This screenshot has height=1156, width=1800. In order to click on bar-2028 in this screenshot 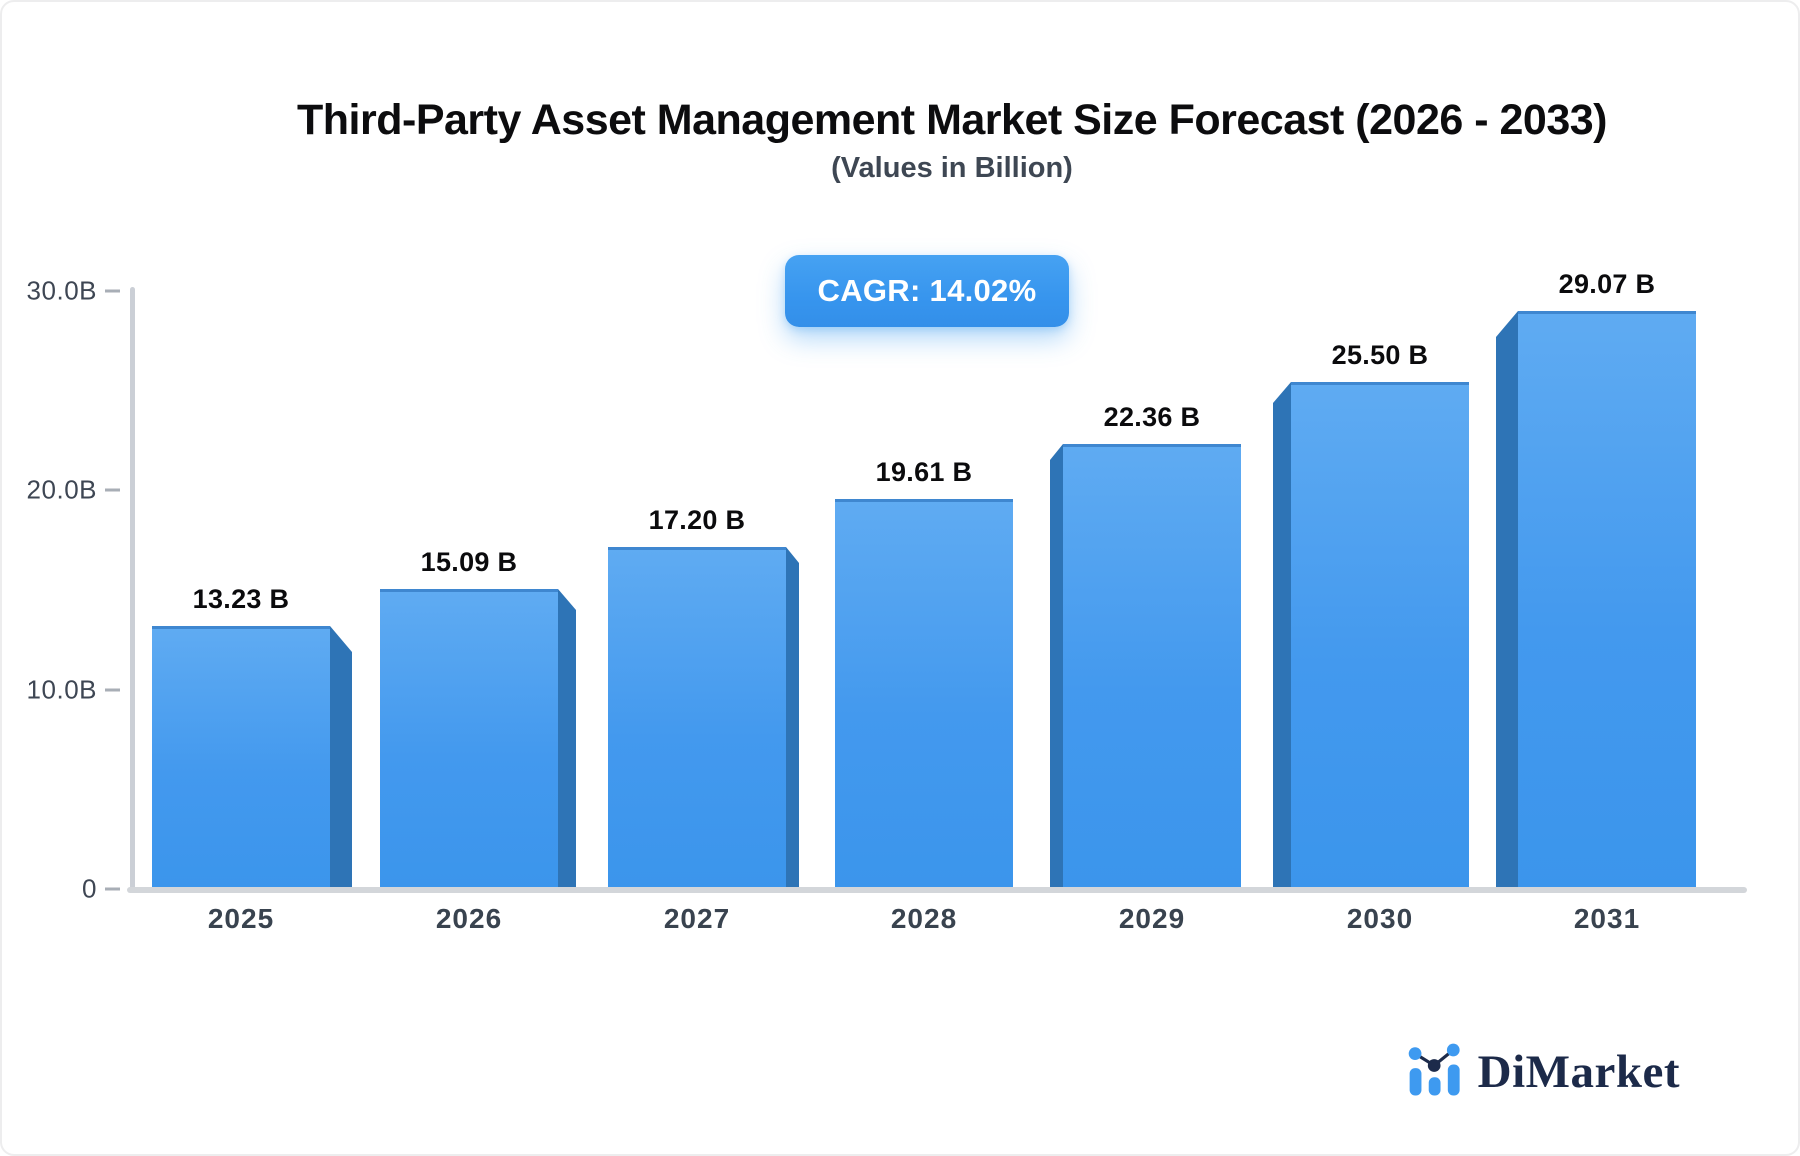, I will do `click(924, 694)`.